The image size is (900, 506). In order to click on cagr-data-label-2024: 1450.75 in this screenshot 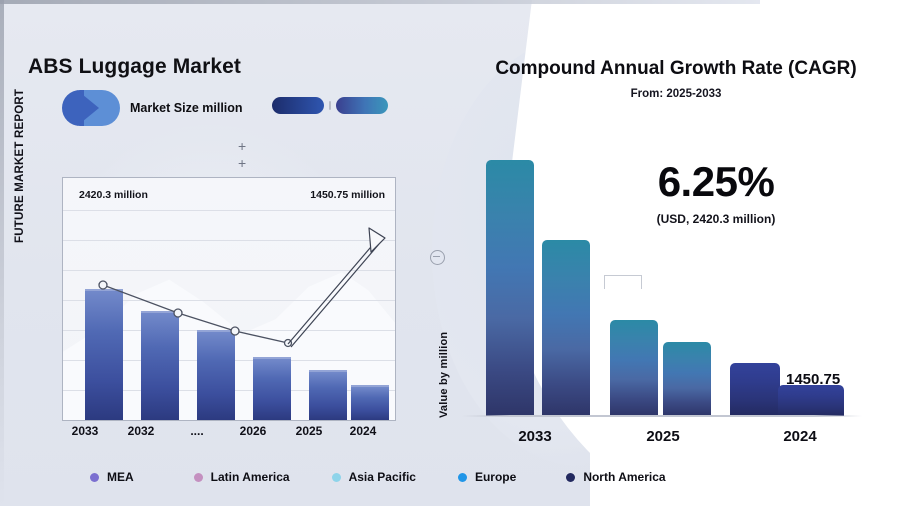, I will do `click(813, 379)`.